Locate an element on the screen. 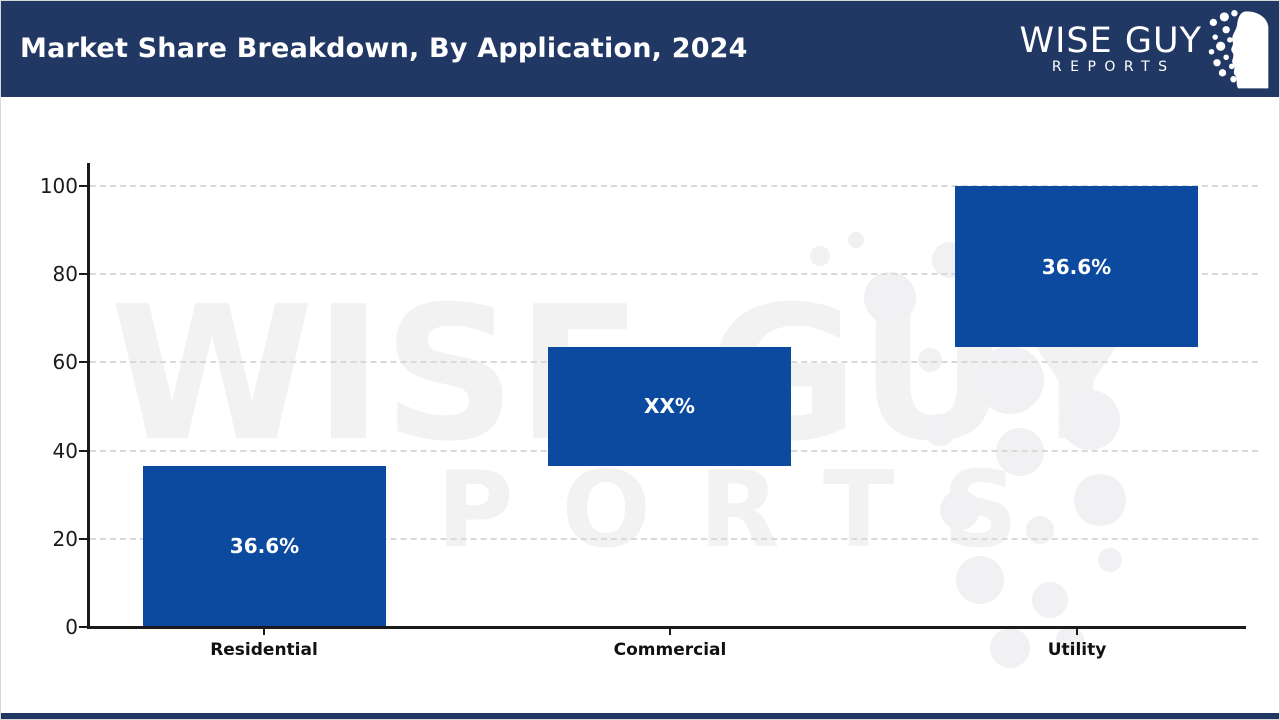 The height and width of the screenshot is (720, 1280). x-axis-label-residential: Residential is located at coordinates (264, 650).